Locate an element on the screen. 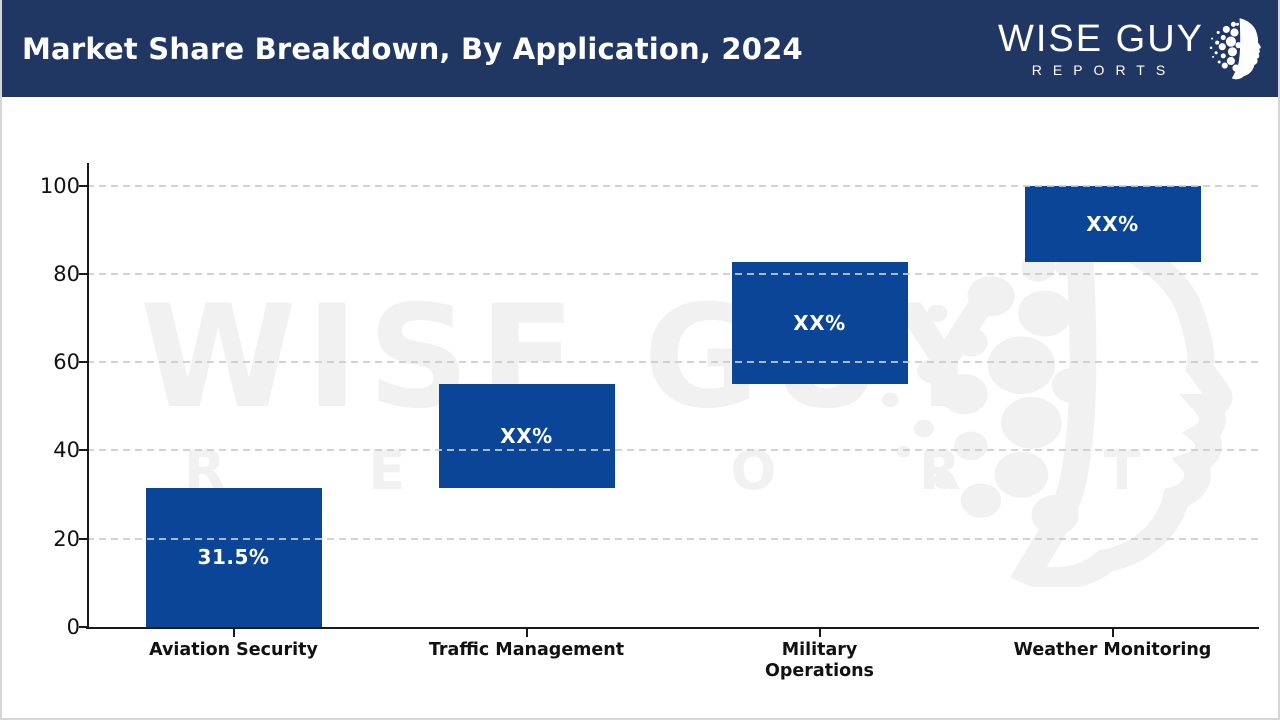  y-tick-label-0: 0 is located at coordinates (73, 627).